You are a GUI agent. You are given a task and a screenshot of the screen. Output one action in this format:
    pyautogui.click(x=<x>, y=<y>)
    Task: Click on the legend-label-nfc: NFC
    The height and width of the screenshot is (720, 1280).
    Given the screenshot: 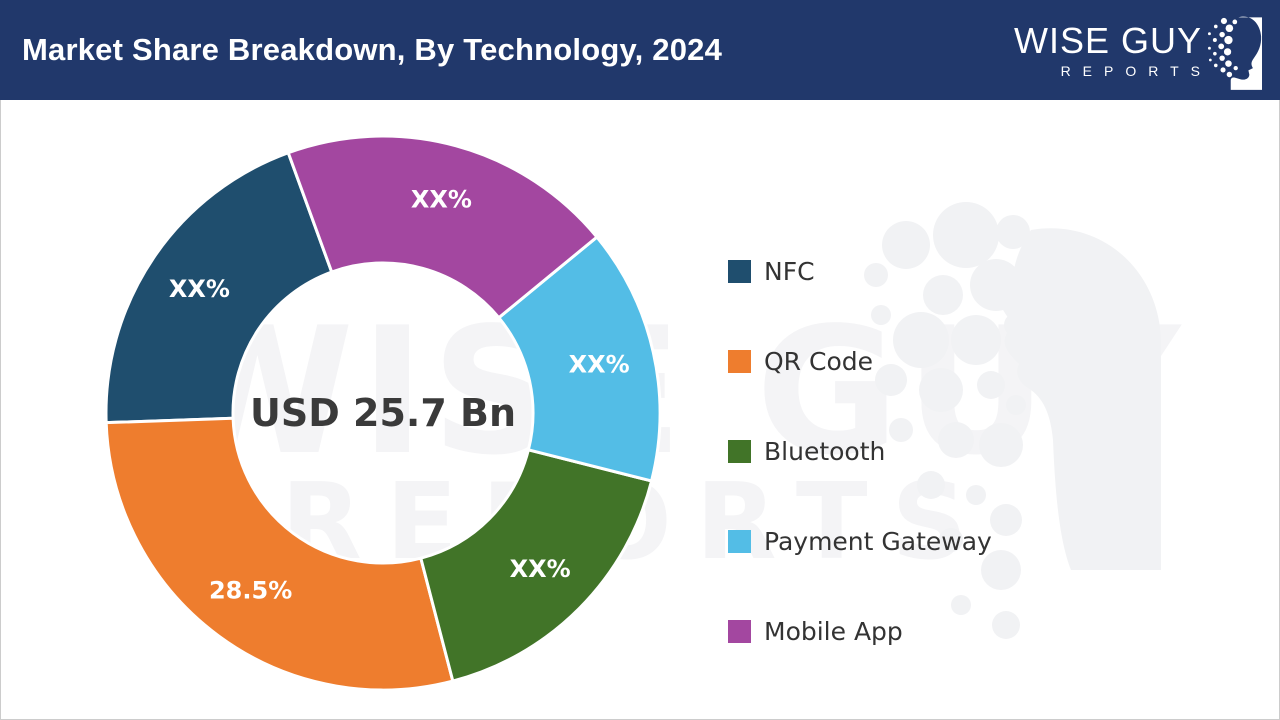 What is the action you would take?
    pyautogui.click(x=789, y=271)
    